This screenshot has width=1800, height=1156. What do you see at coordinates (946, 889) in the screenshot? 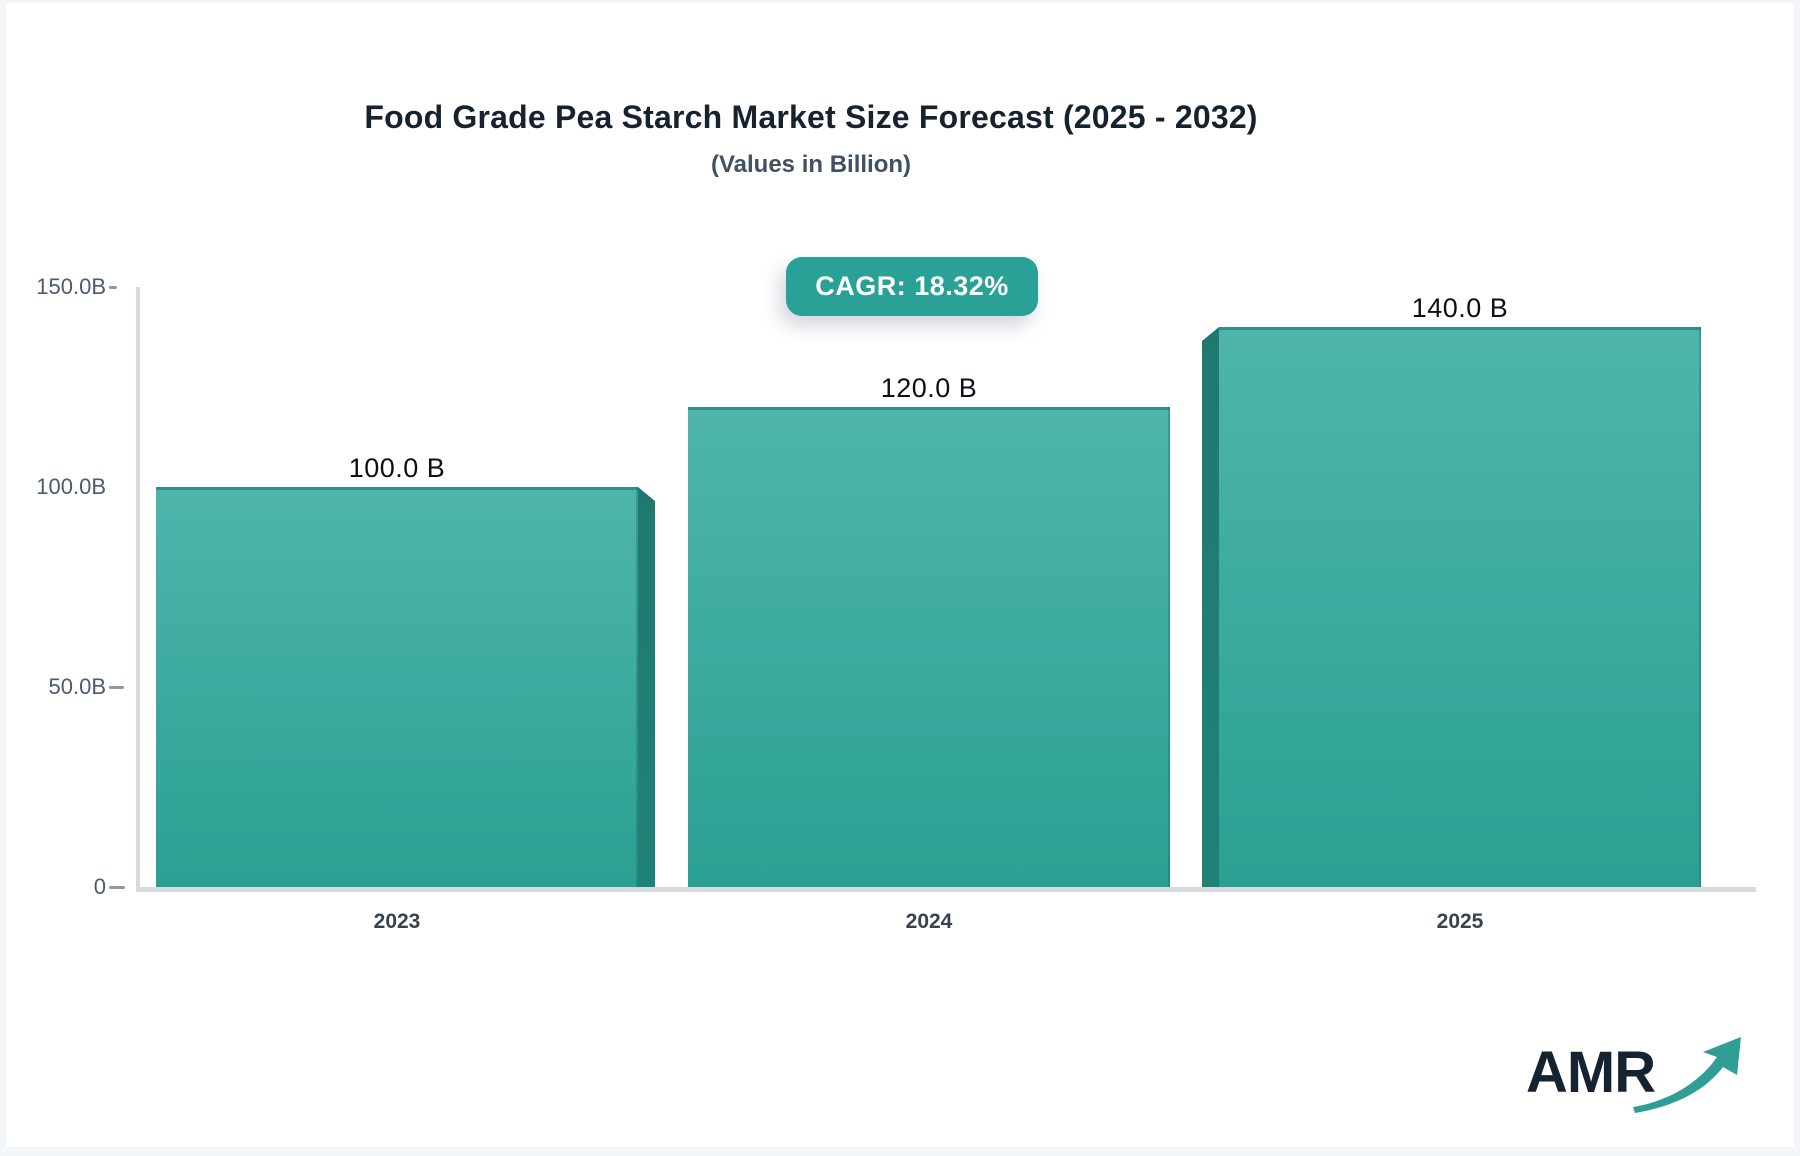
I see `x-axis-line` at bounding box center [946, 889].